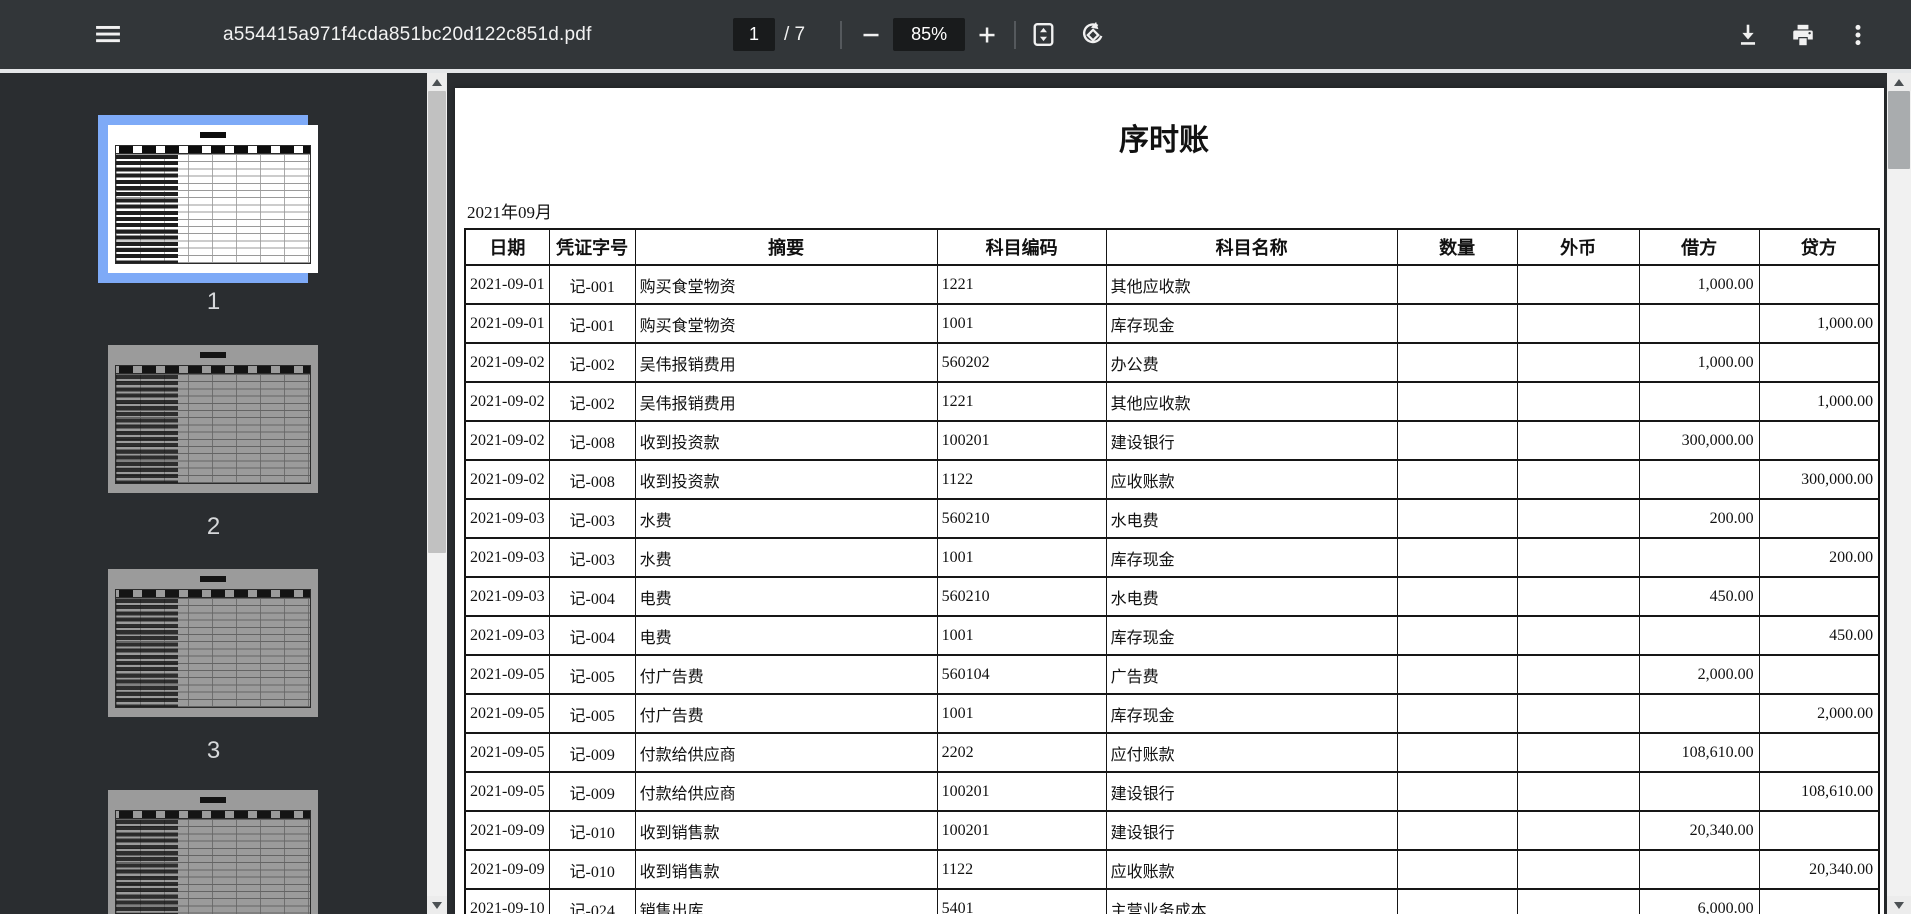 The height and width of the screenshot is (914, 1911). I want to click on sidebar-scrollbar, so click(437, 493).